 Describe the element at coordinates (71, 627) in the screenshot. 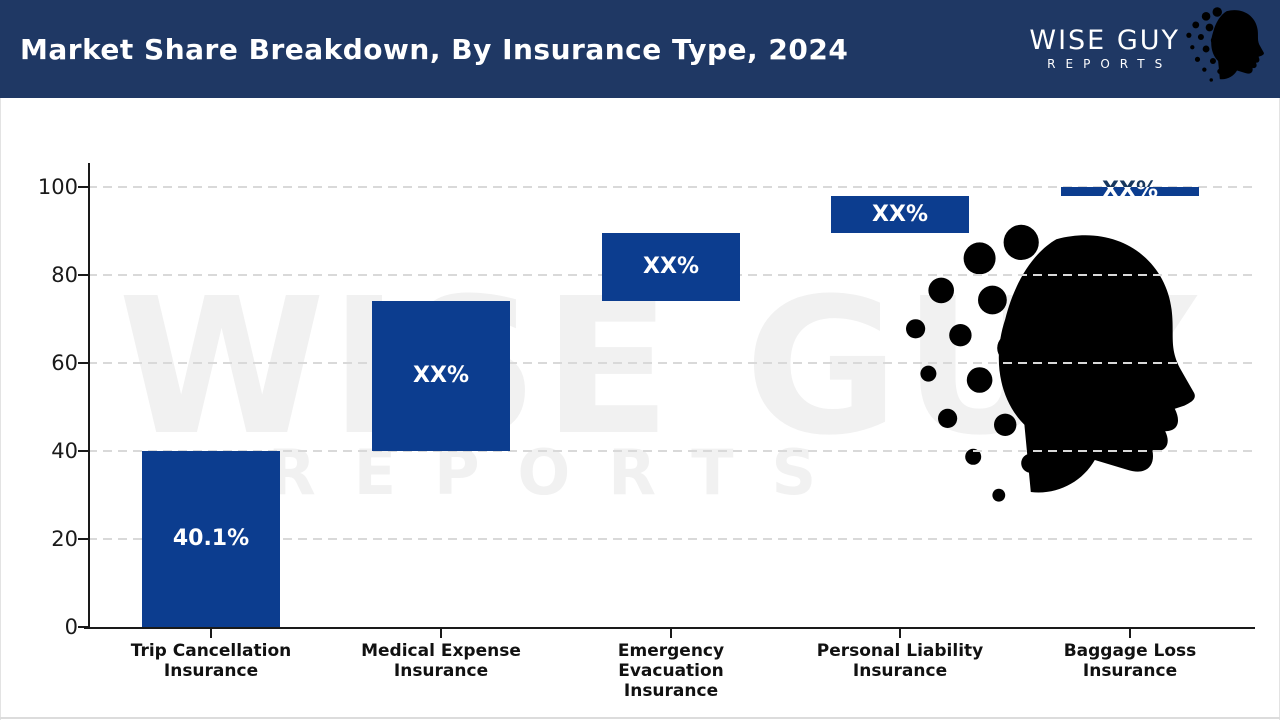

I see `y-tick-label-0: 0` at that location.